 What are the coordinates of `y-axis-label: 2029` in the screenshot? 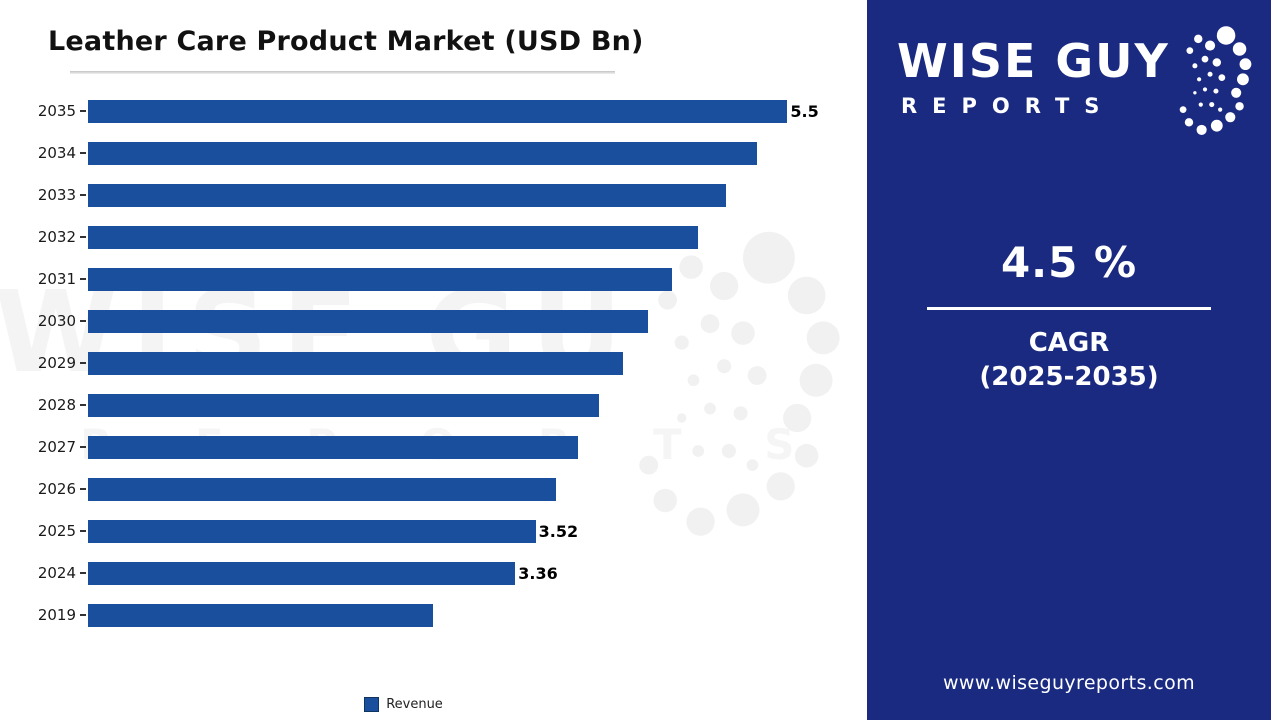 It's located at (56, 363).